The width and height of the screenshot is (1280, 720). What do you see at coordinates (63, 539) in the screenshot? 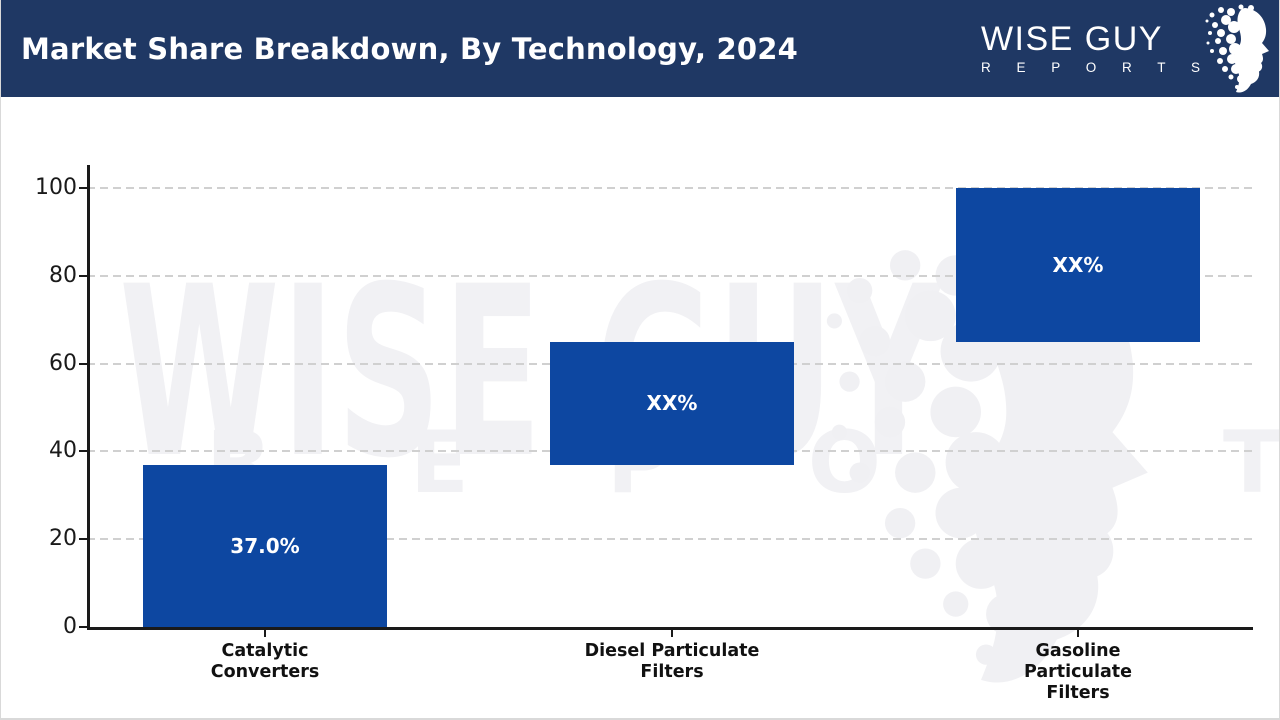
I see `y-tick-label: 20` at bounding box center [63, 539].